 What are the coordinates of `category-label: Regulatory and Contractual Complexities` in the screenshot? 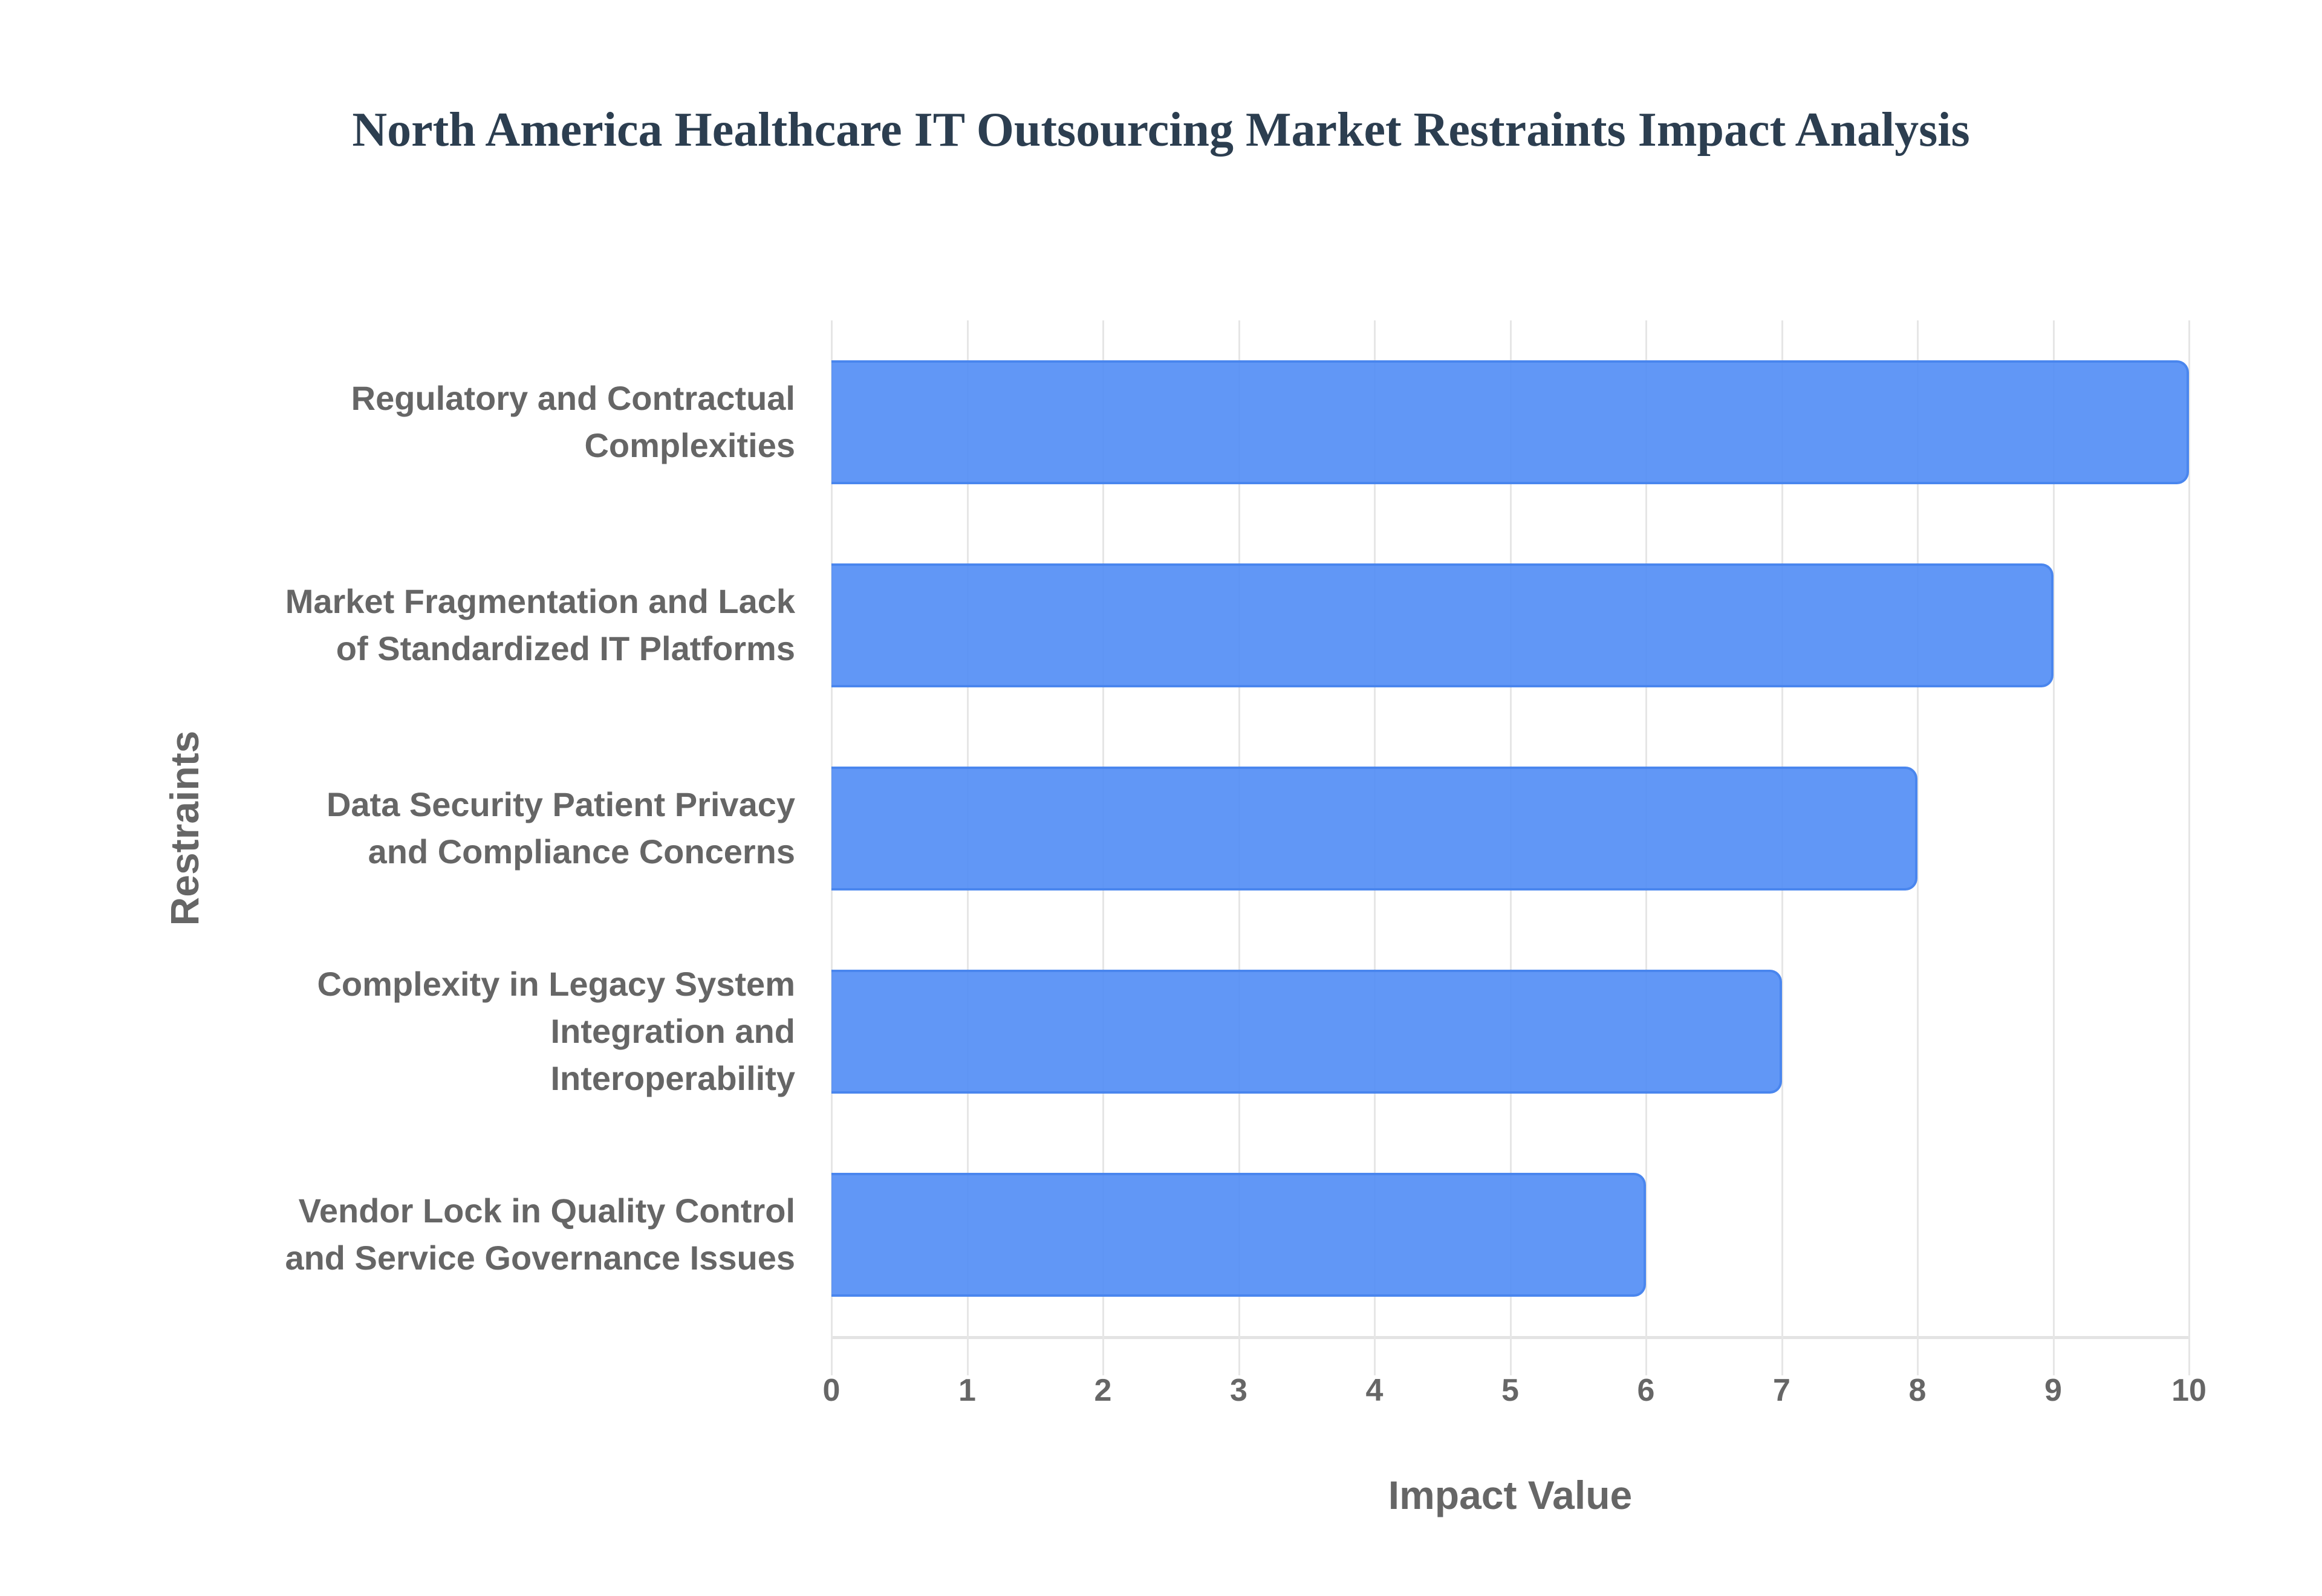 It's located at (523, 422).